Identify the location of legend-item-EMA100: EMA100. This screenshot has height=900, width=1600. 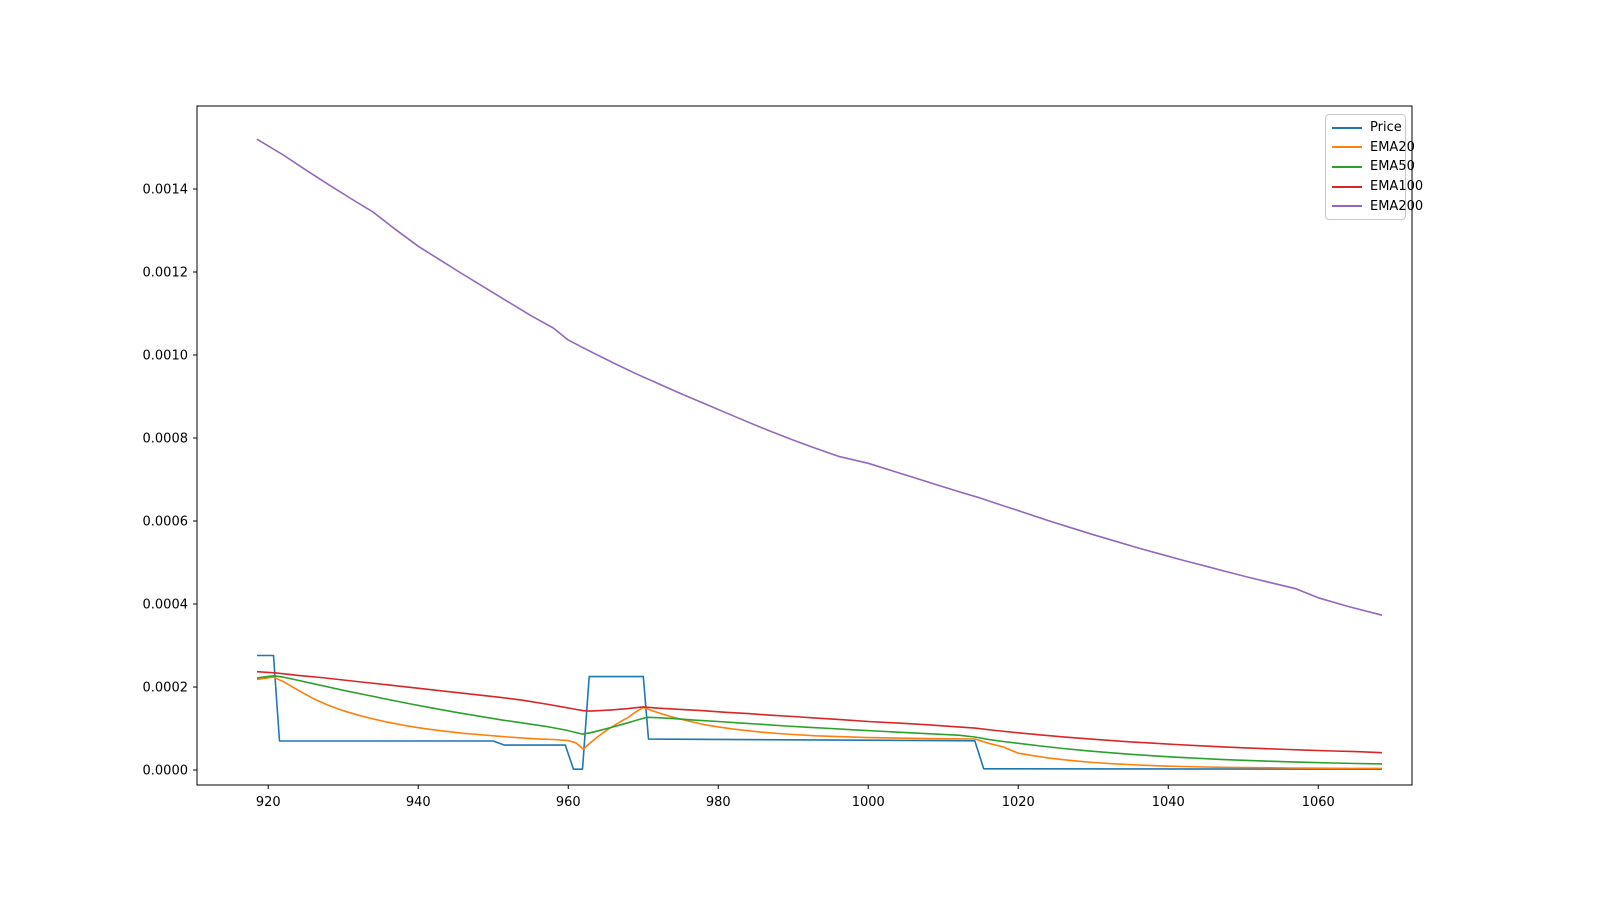
(1377, 186).